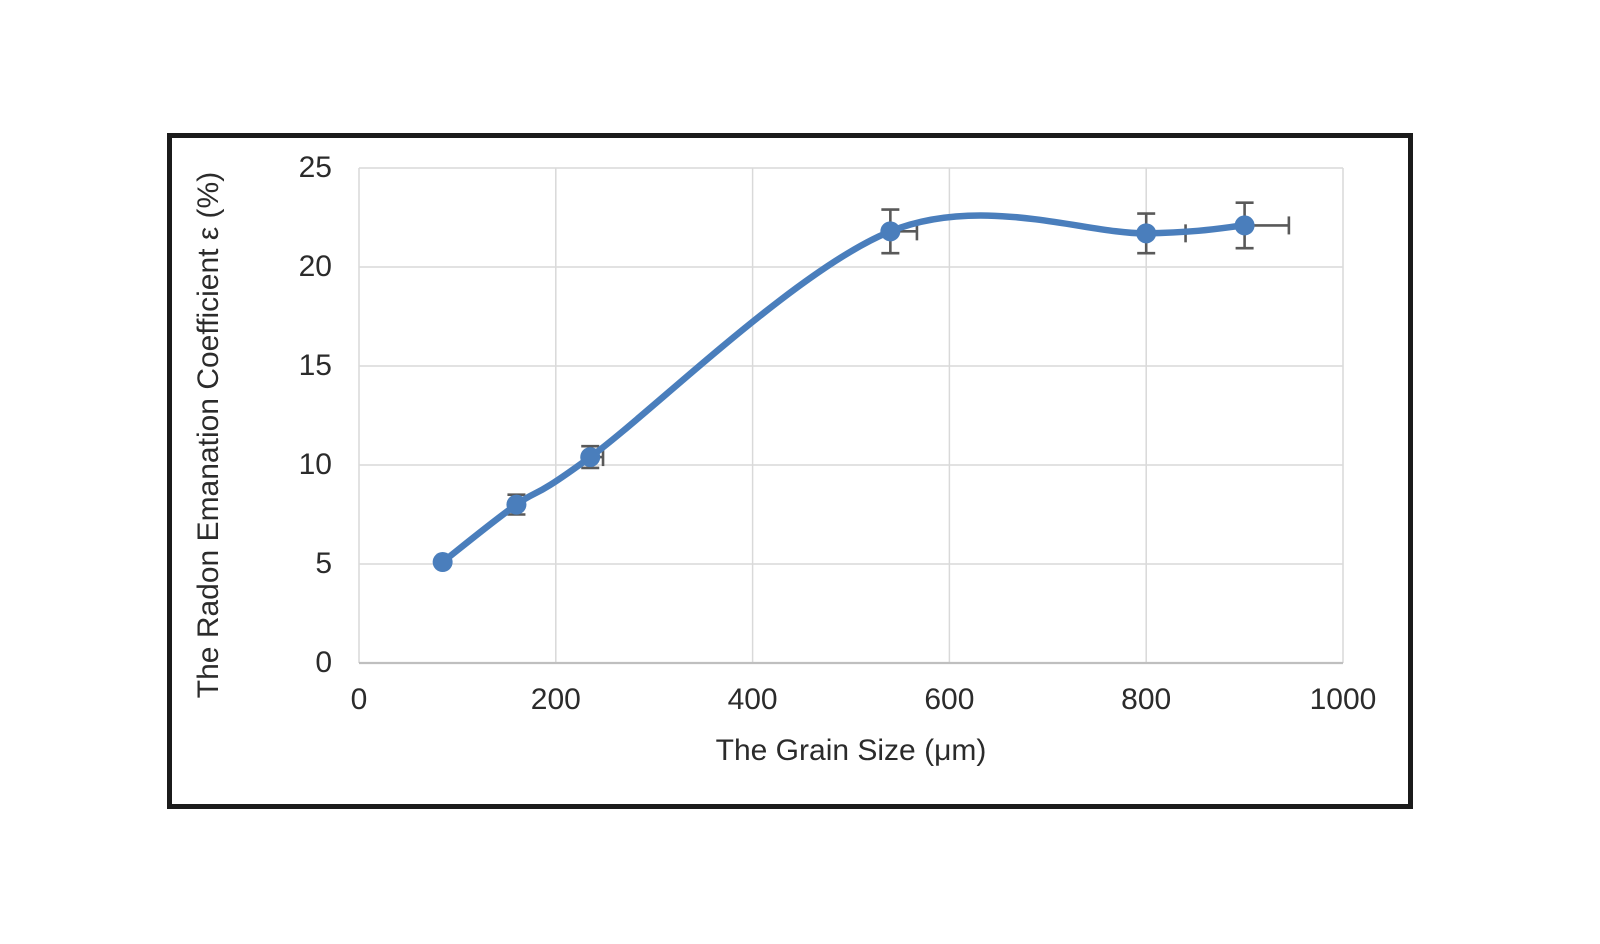 Image resolution: width=1600 pixels, height=944 pixels. What do you see at coordinates (323, 563) in the screenshot?
I see `y-tick-label: 5` at bounding box center [323, 563].